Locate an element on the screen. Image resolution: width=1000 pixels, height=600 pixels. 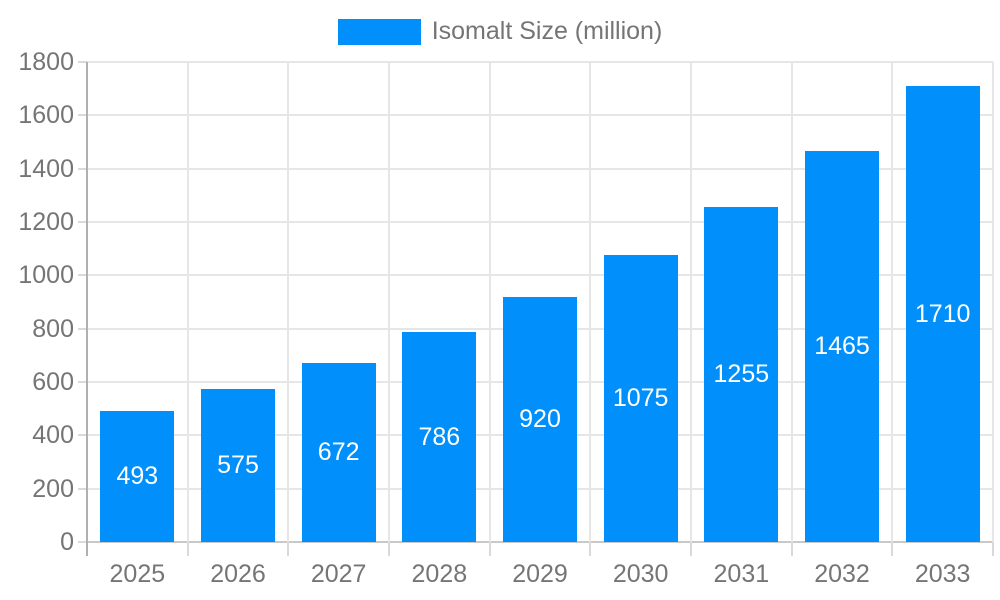
legend-item: Isomalt Size (million) is located at coordinates (500, 31).